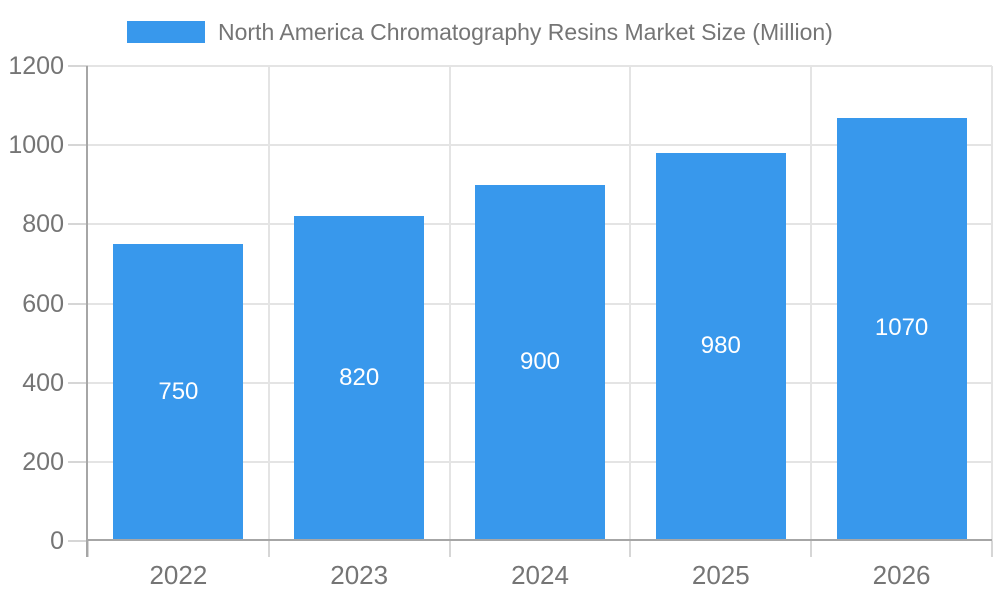 The image size is (1000, 600). Describe the element at coordinates (720, 575) in the screenshot. I see `x-tick-label: 2025` at that location.